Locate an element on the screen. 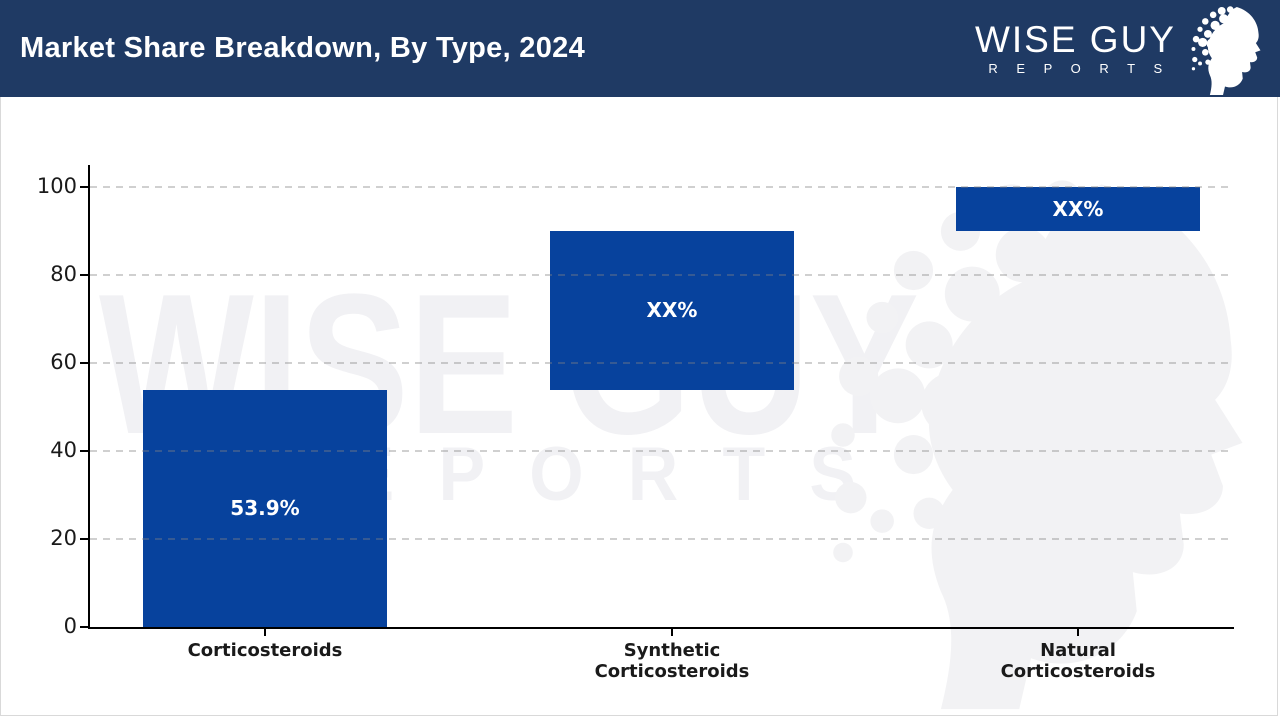 The width and height of the screenshot is (1280, 720). y-axis-line is located at coordinates (89, 397).